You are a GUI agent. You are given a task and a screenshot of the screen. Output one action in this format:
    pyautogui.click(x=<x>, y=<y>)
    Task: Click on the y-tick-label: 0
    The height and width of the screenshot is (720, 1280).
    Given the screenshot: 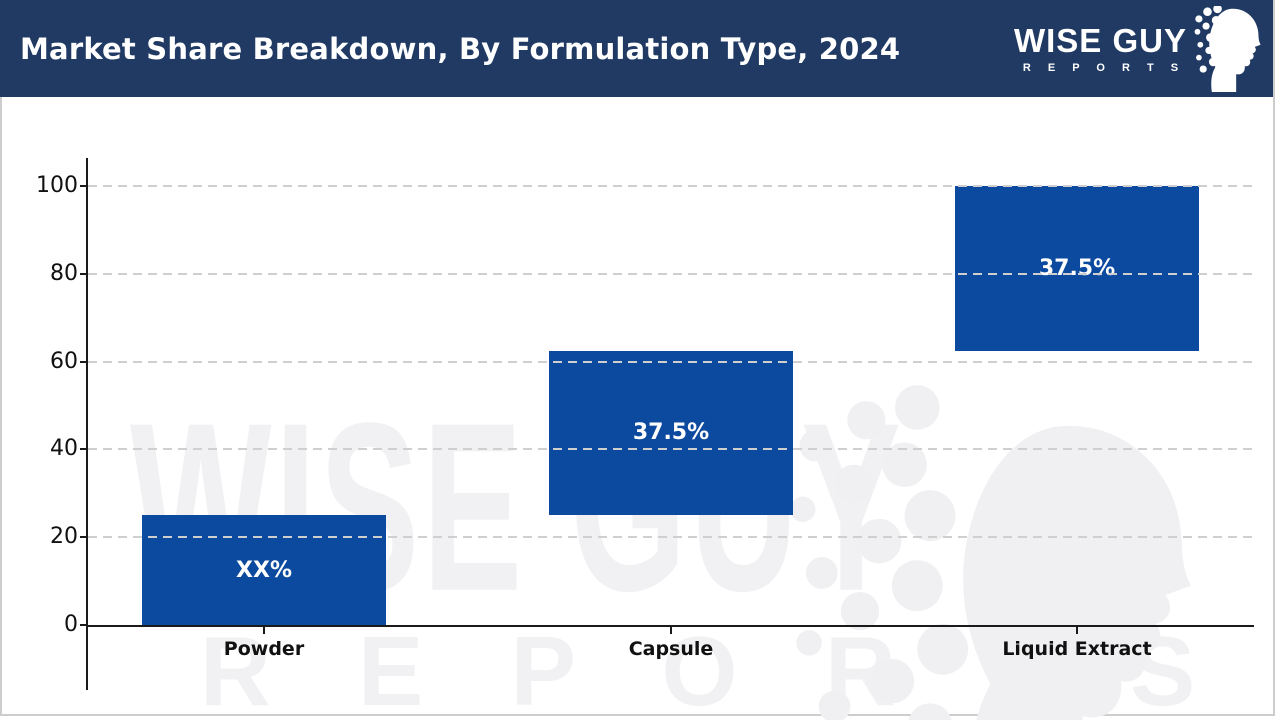 What is the action you would take?
    pyautogui.click(x=71, y=624)
    